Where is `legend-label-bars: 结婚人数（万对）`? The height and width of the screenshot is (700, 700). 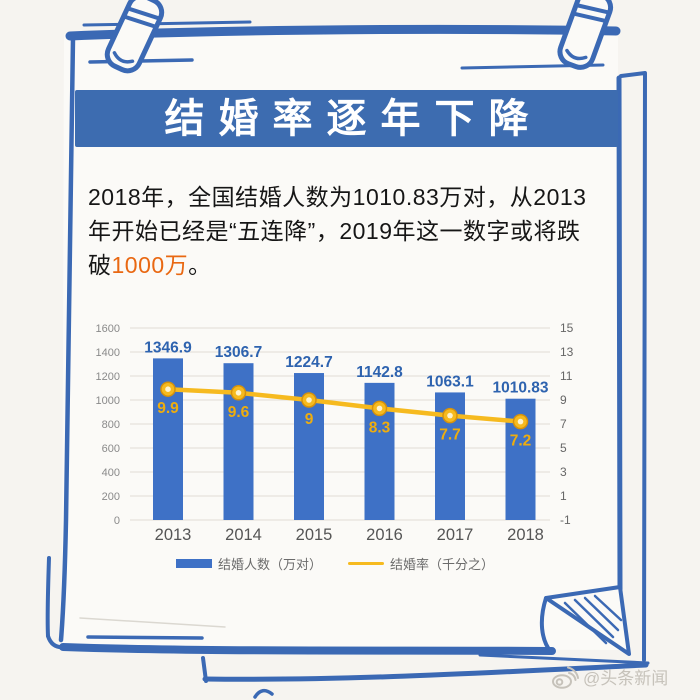
legend-label-bars: 结婚人数（万对） is located at coordinates (269, 564).